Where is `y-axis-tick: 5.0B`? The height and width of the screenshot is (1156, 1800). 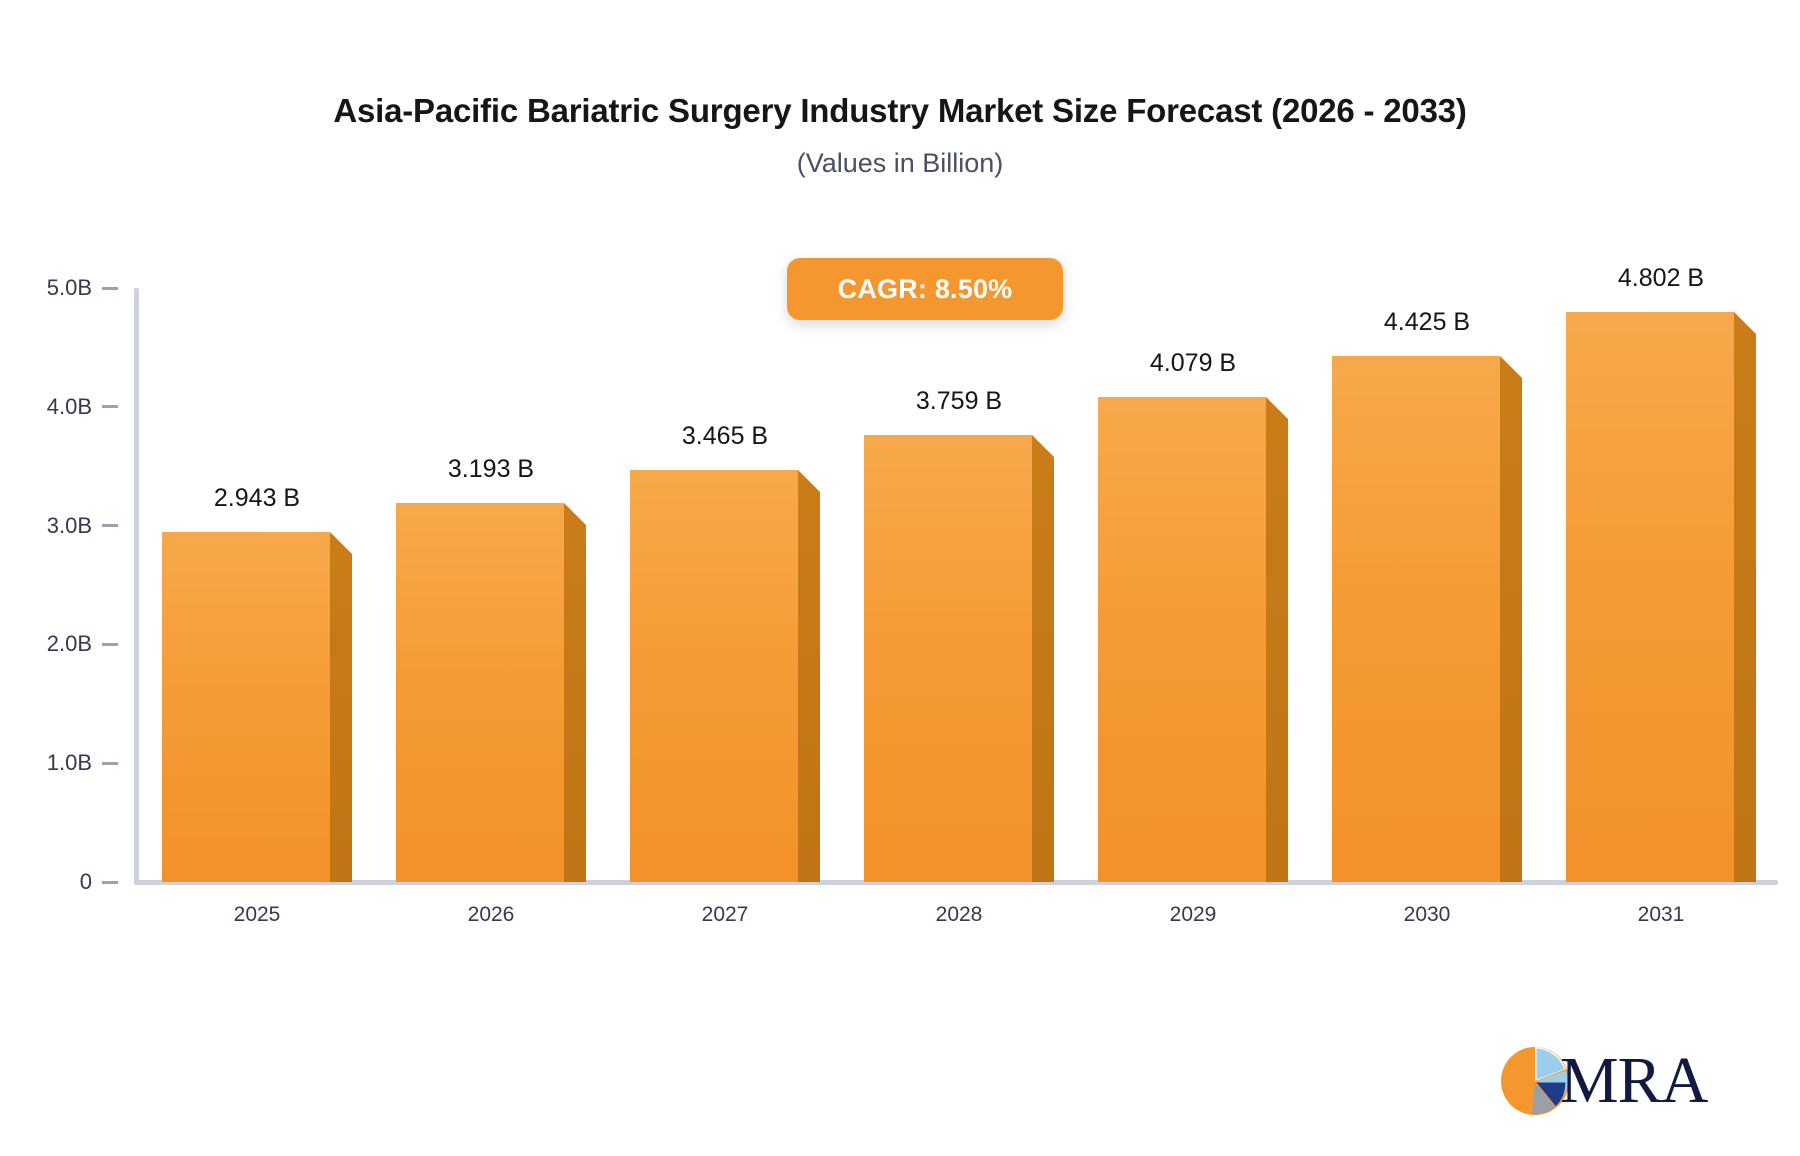 y-axis-tick: 5.0B is located at coordinates (59, 287).